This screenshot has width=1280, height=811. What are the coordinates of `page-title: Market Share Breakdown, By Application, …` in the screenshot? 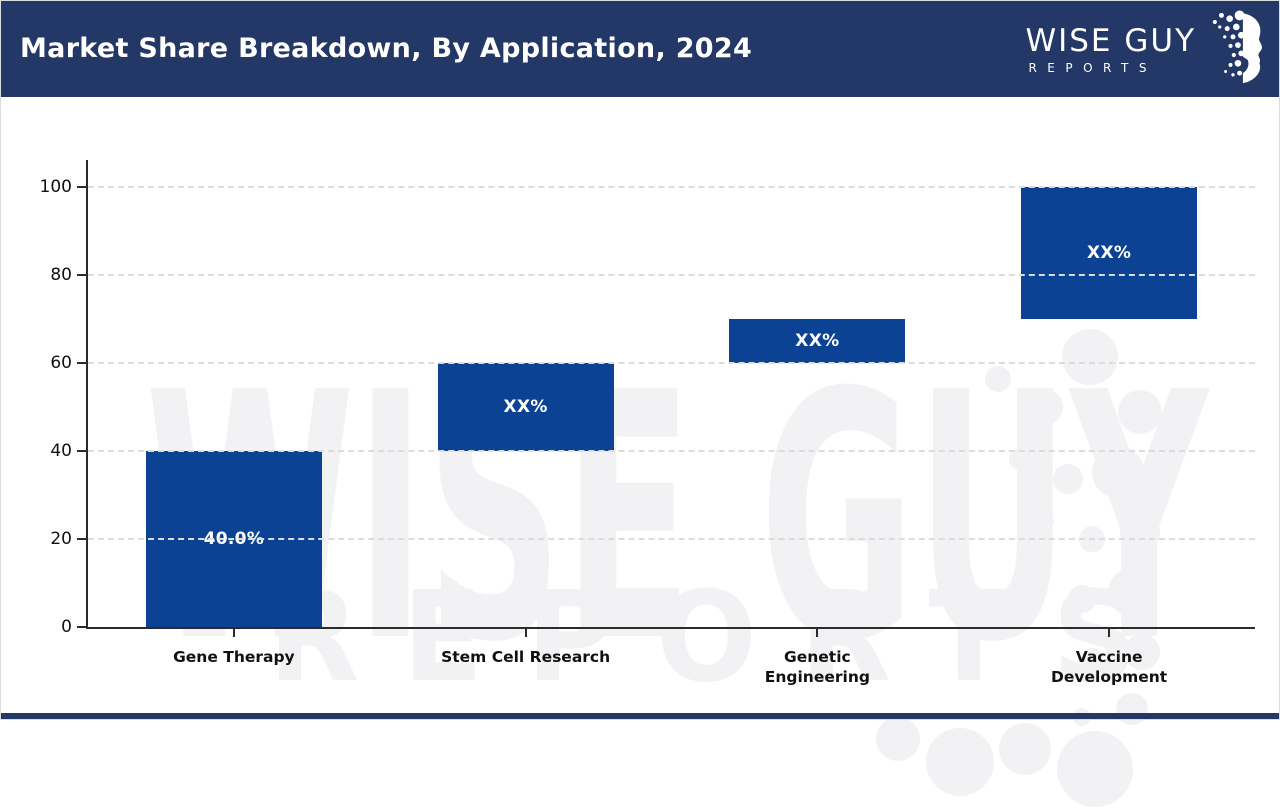 It's located at (386, 48).